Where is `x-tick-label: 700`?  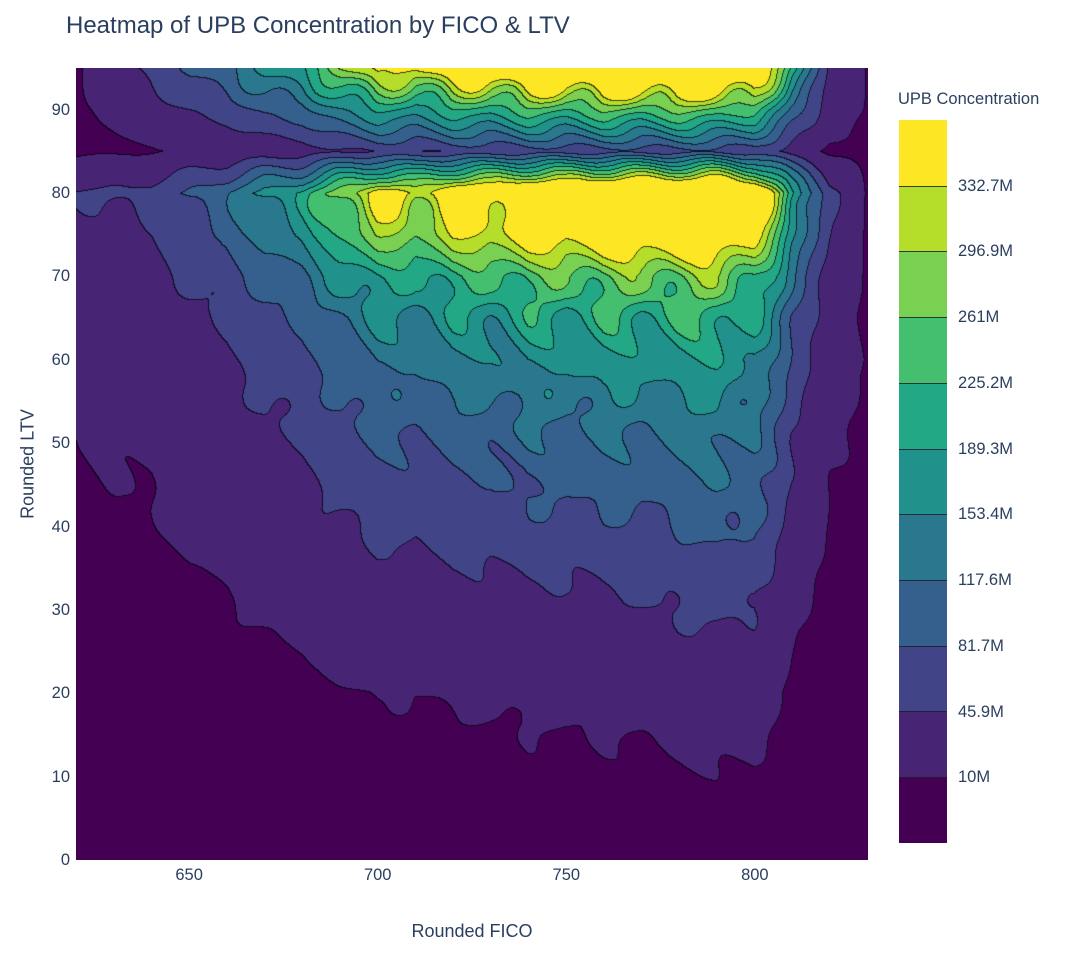 x-tick-label: 700 is located at coordinates (377, 875).